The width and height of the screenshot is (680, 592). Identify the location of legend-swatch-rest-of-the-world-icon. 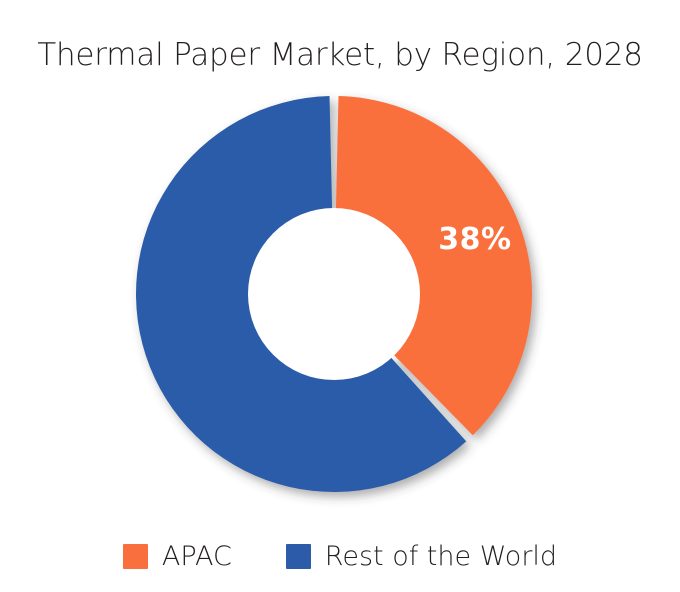
(298, 556).